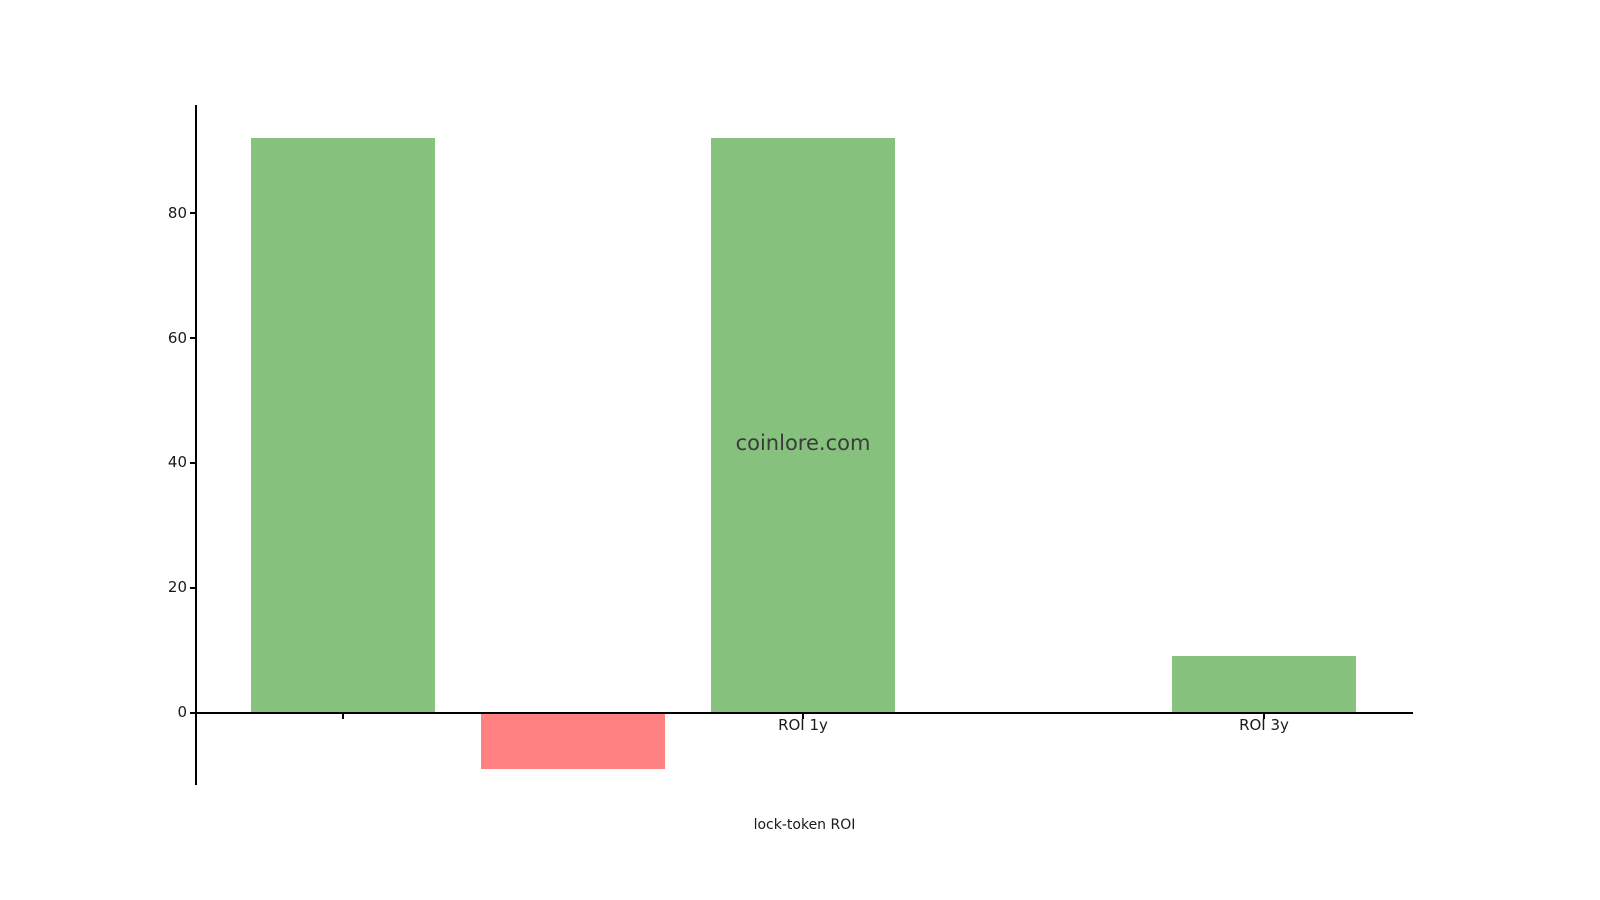  What do you see at coordinates (803, 425) in the screenshot?
I see `bar-ROI 1y` at bounding box center [803, 425].